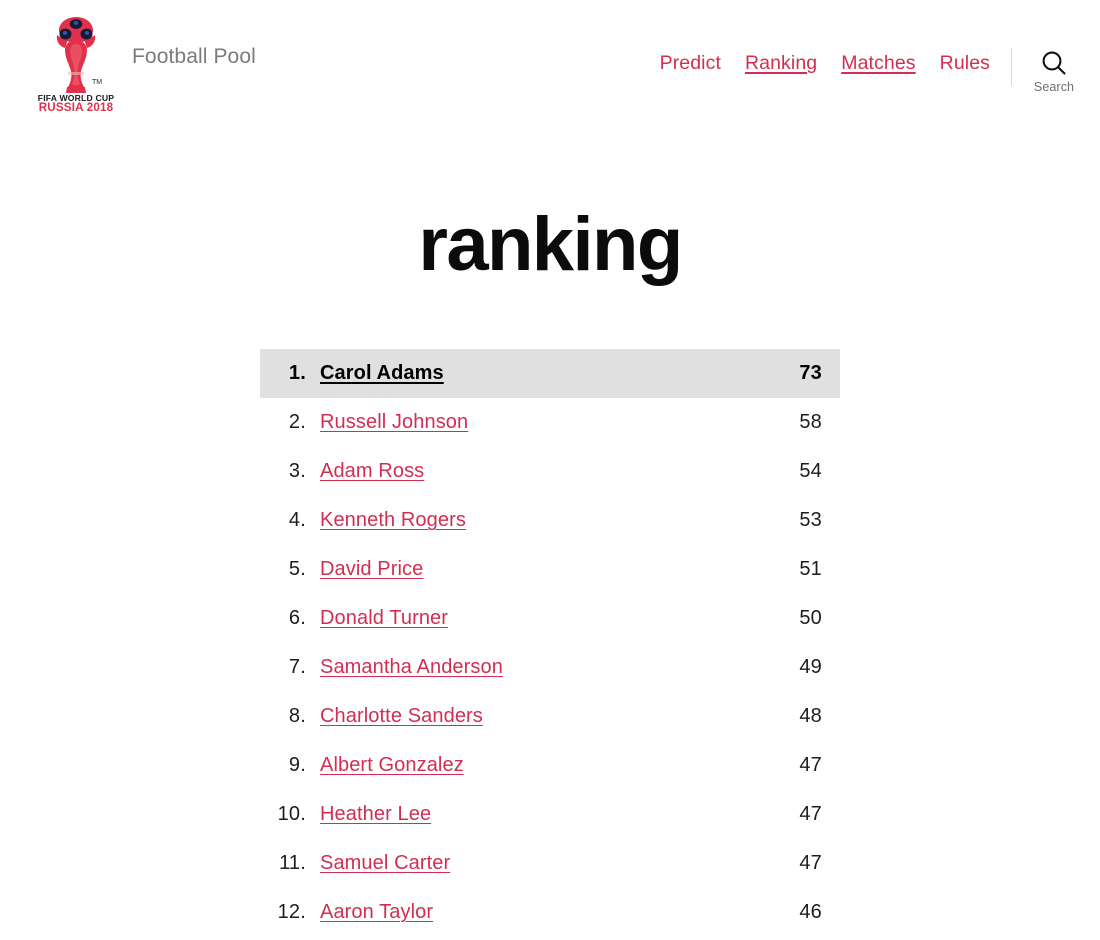  I want to click on nav-item-rules: Rules, so click(964, 63).